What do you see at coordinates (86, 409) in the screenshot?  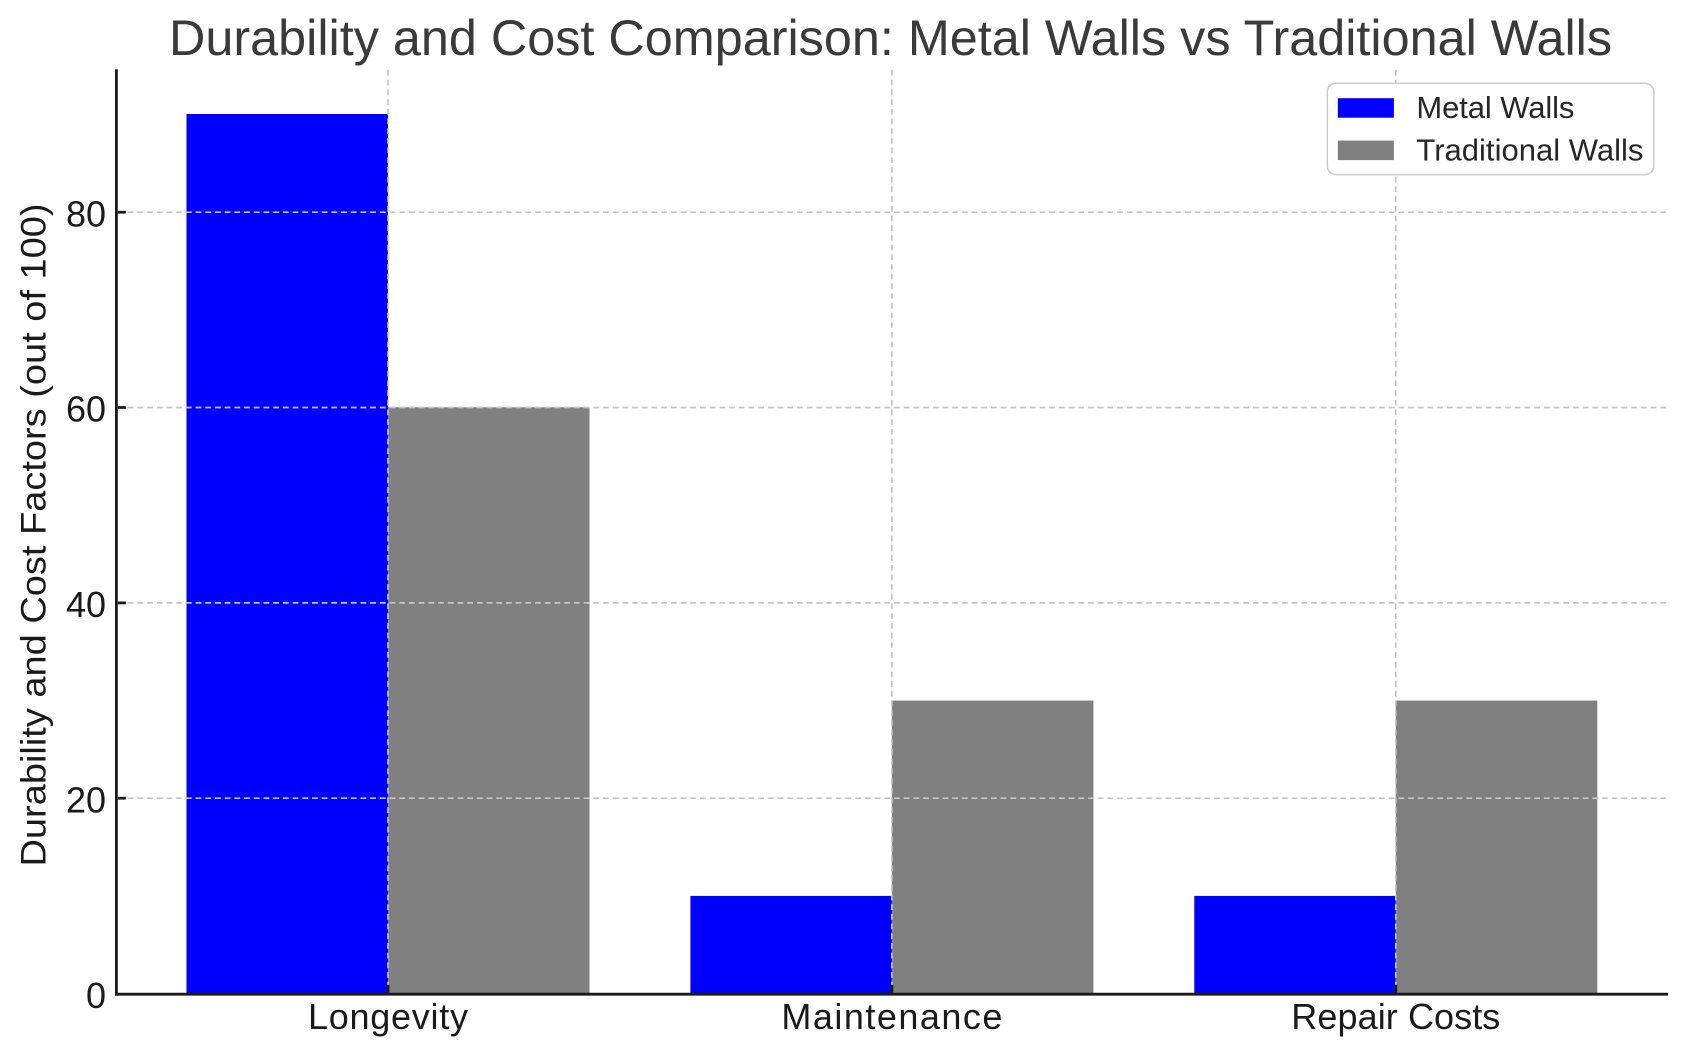 I see `svg-text: 60` at bounding box center [86, 409].